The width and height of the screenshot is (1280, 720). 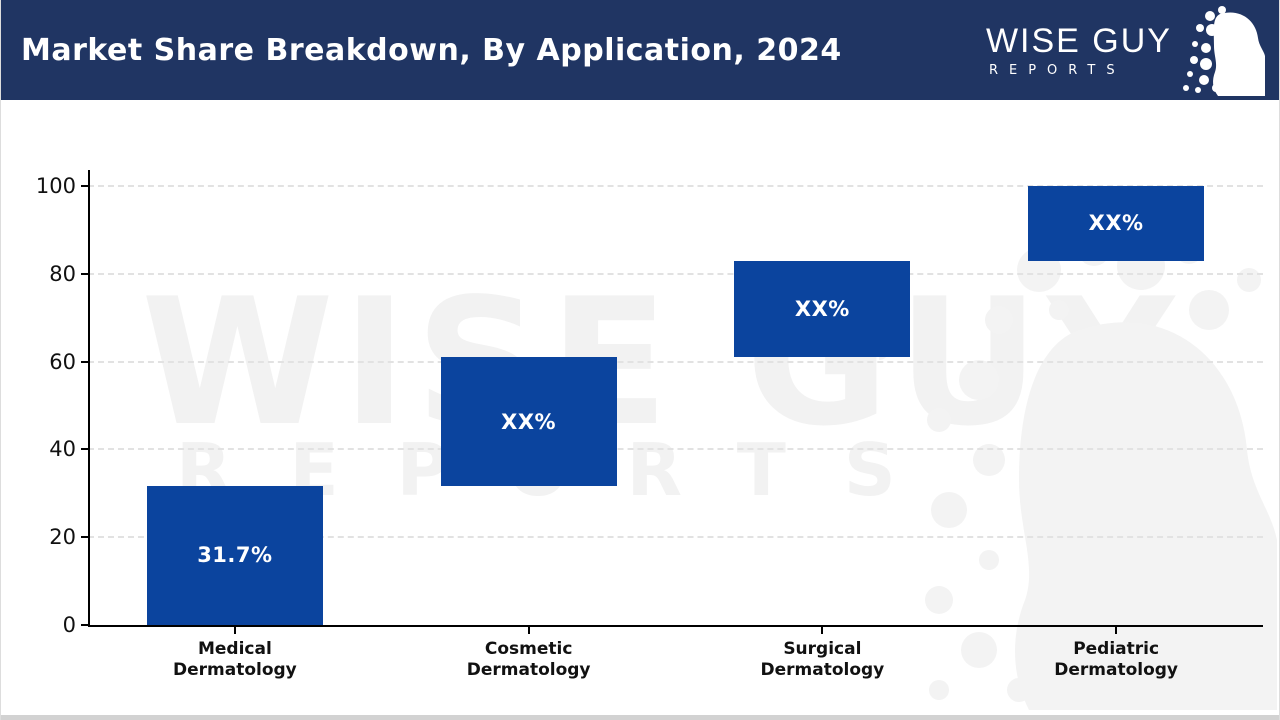 I want to click on category-label: Medical Dermatology, so click(x=235, y=660).